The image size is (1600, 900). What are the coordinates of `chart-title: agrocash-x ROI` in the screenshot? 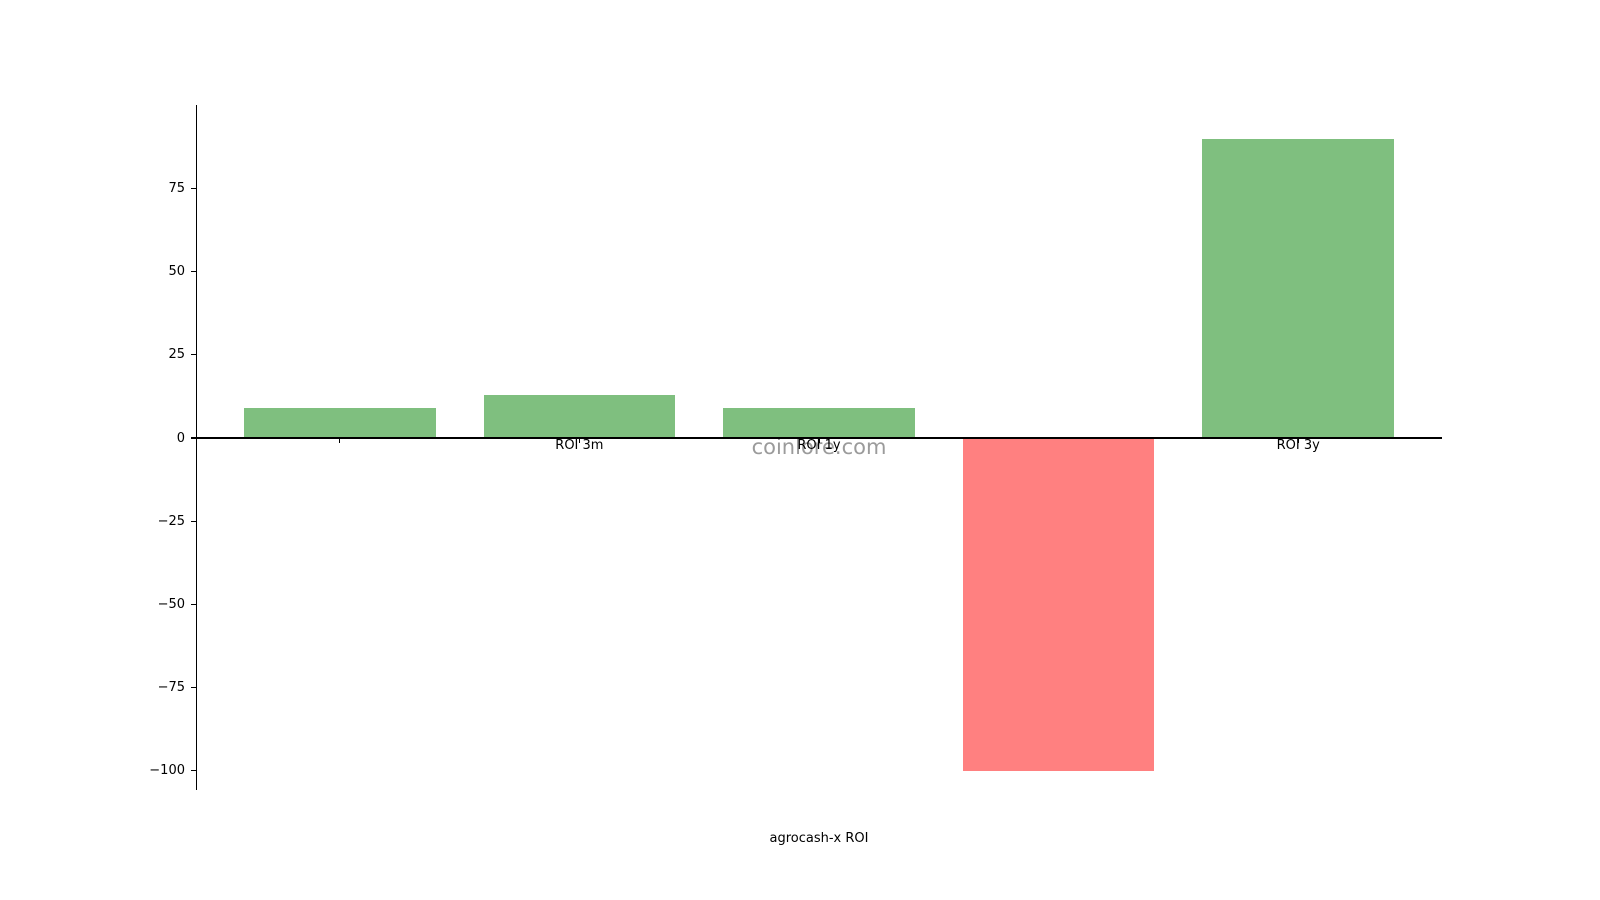 It's located at (819, 838).